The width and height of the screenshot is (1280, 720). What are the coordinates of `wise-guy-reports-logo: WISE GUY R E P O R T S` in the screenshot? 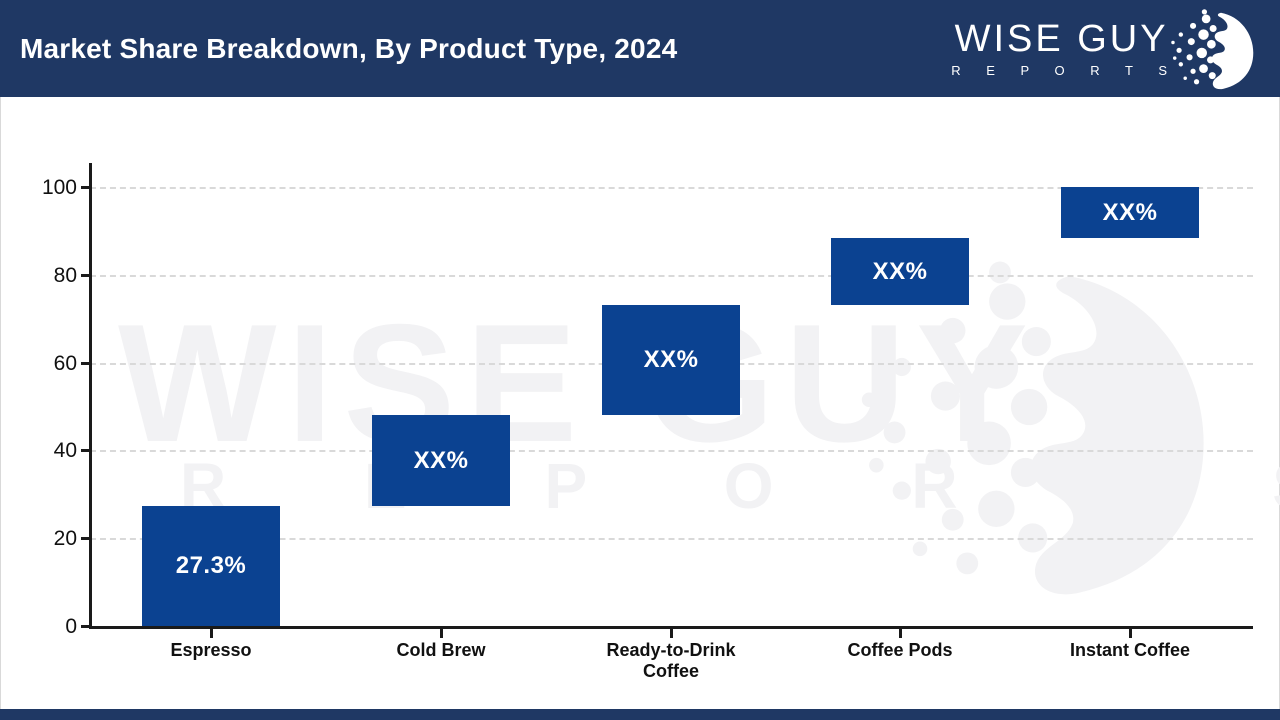 It's located at (1103, 49).